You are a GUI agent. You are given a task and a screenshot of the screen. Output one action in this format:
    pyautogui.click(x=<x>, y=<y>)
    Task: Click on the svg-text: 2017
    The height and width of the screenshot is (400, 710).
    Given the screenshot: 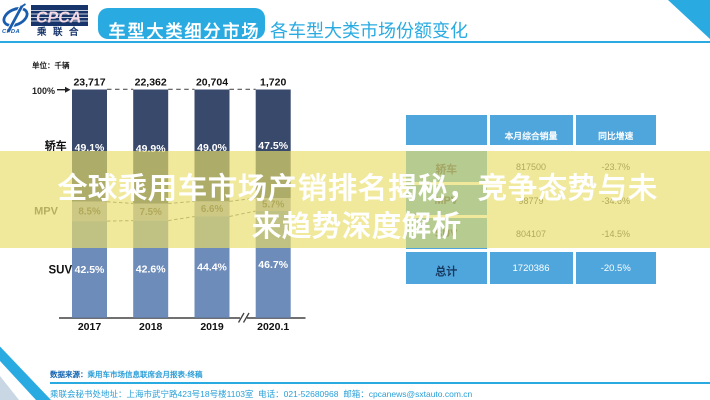 What is the action you would take?
    pyautogui.click(x=90, y=327)
    